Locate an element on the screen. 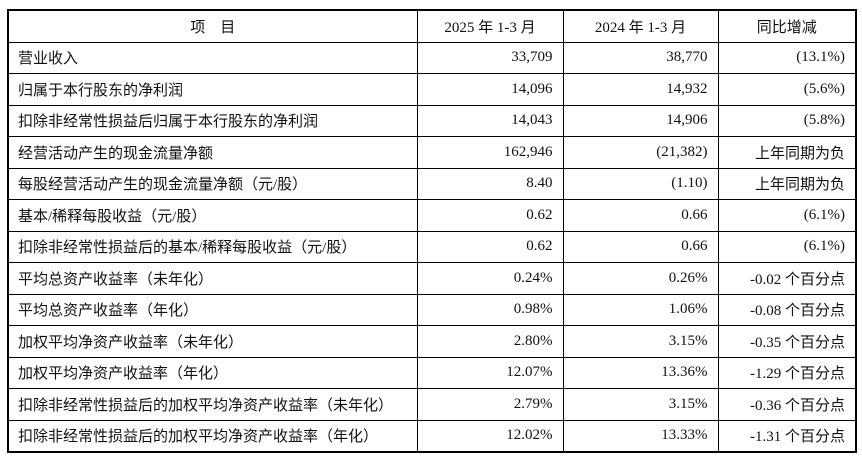  cell-item: 营业收入 is located at coordinates (212, 57).